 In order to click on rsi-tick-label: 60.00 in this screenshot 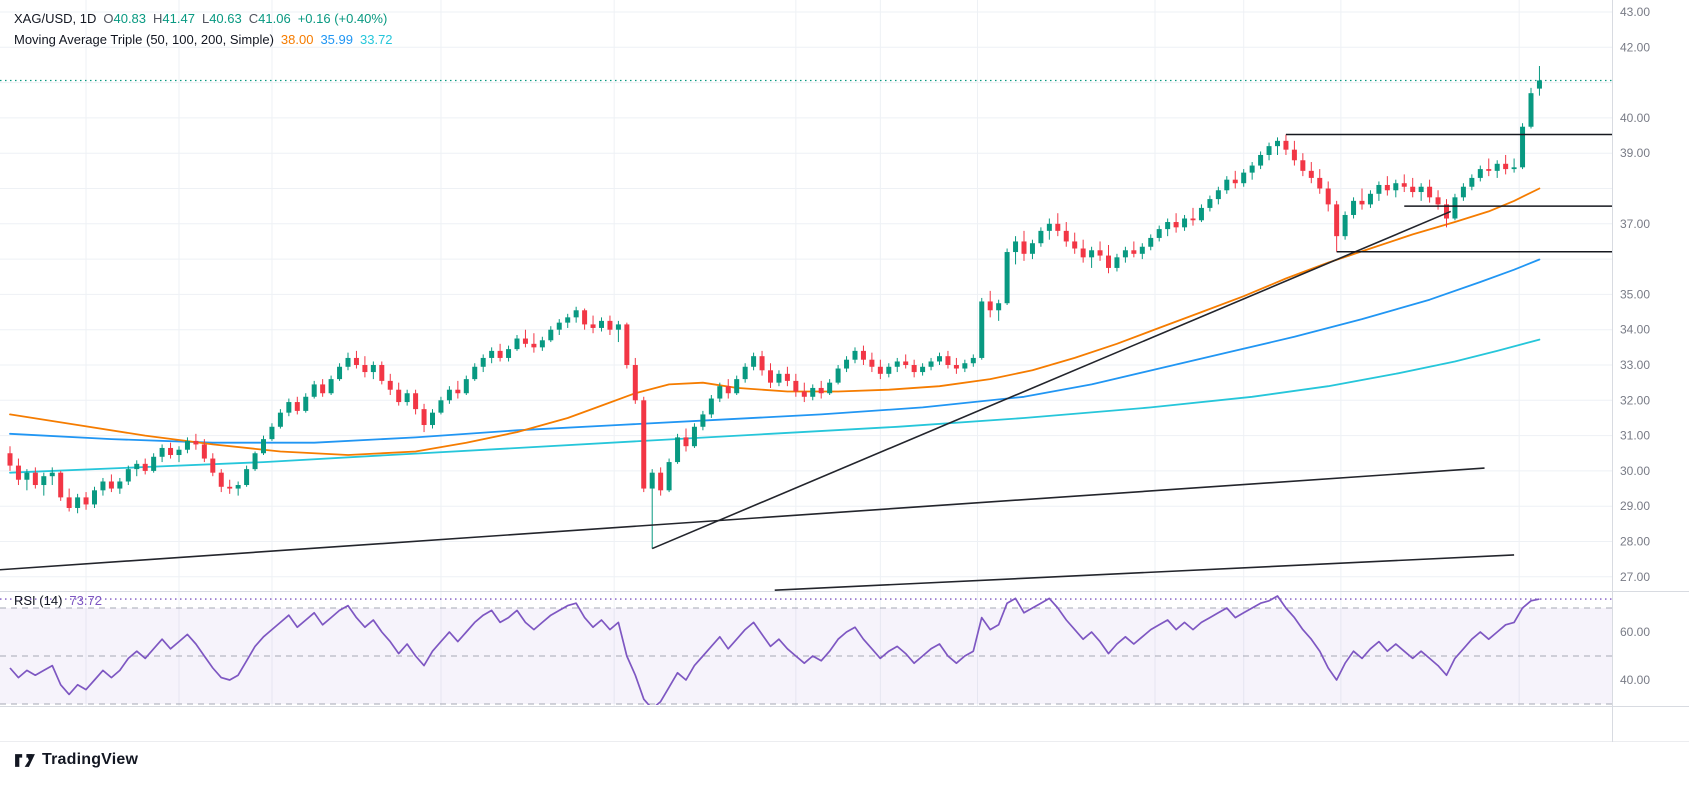, I will do `click(1635, 632)`.